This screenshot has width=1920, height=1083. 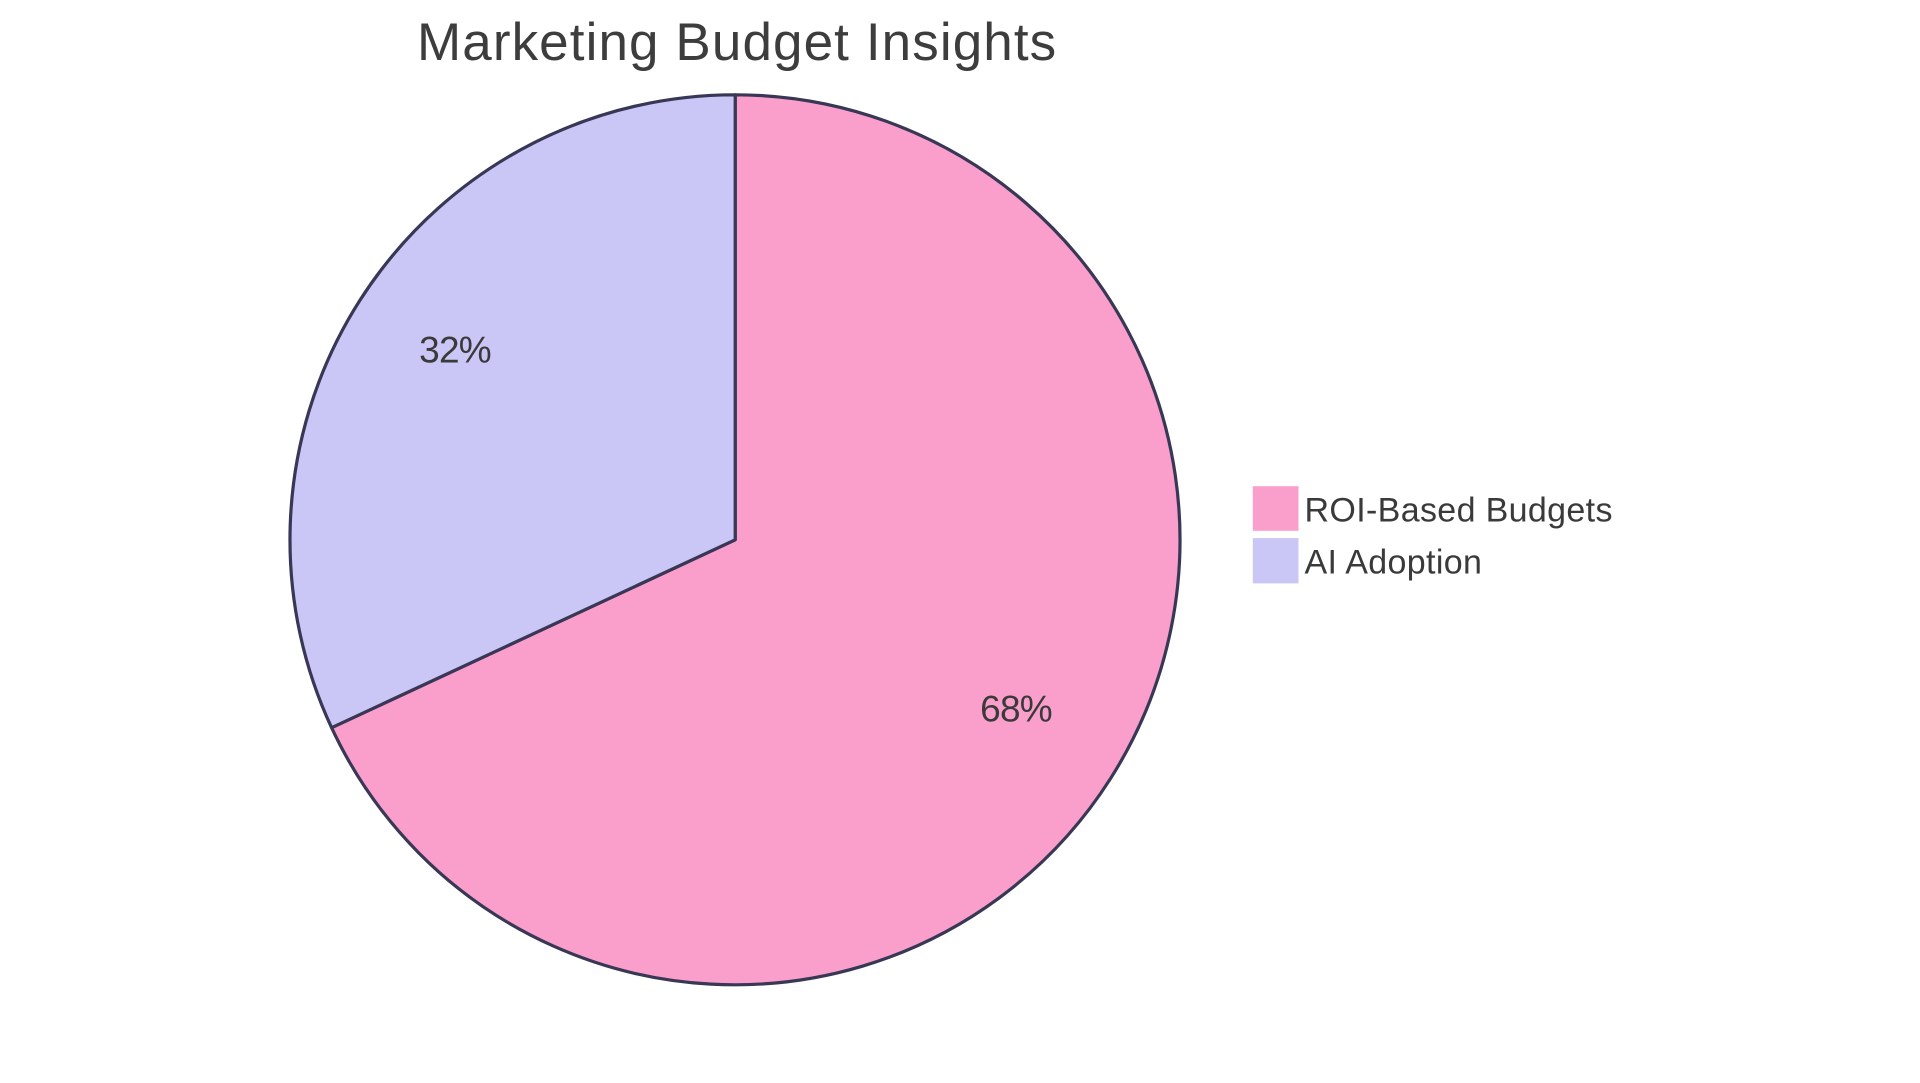 What do you see at coordinates (1016, 708) in the screenshot?
I see `svg-text: 68%` at bounding box center [1016, 708].